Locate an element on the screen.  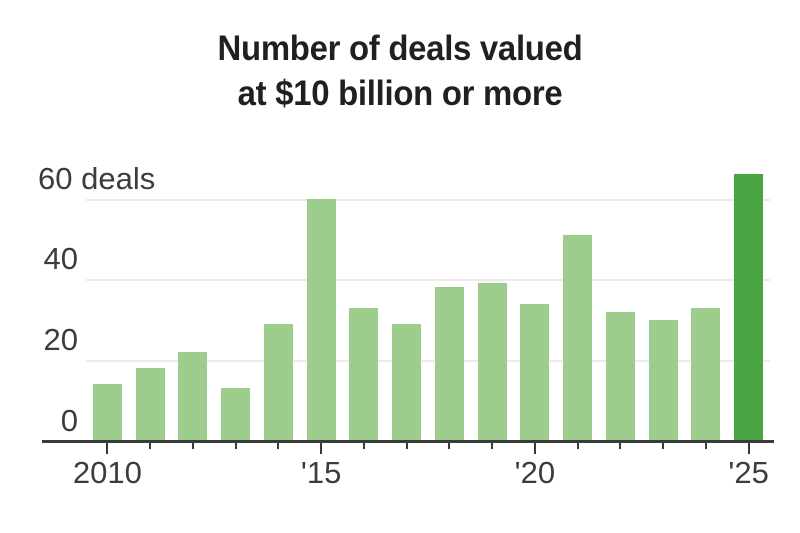
x-axis-label-2020: '20 is located at coordinates (535, 472).